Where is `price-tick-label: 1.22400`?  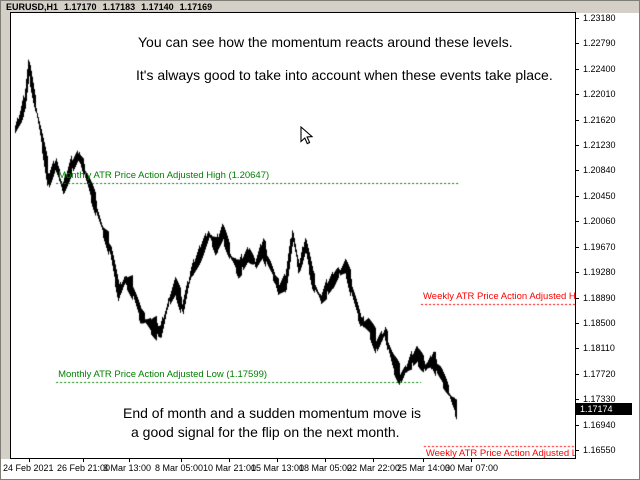
price-tick-label: 1.22400 is located at coordinates (599, 69).